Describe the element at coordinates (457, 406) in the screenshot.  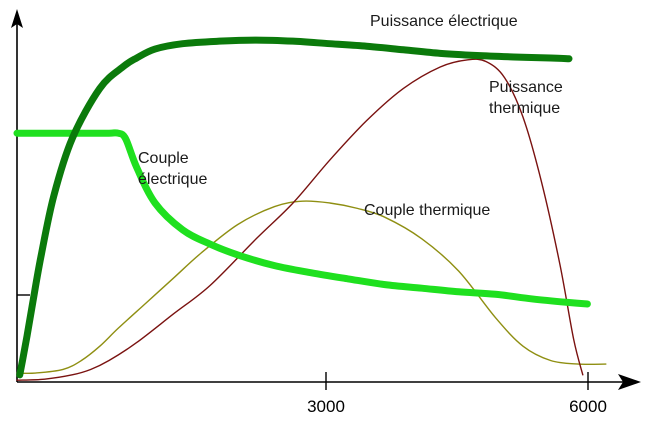
I see `x-axis-tick-labels: 3000 6000` at that location.